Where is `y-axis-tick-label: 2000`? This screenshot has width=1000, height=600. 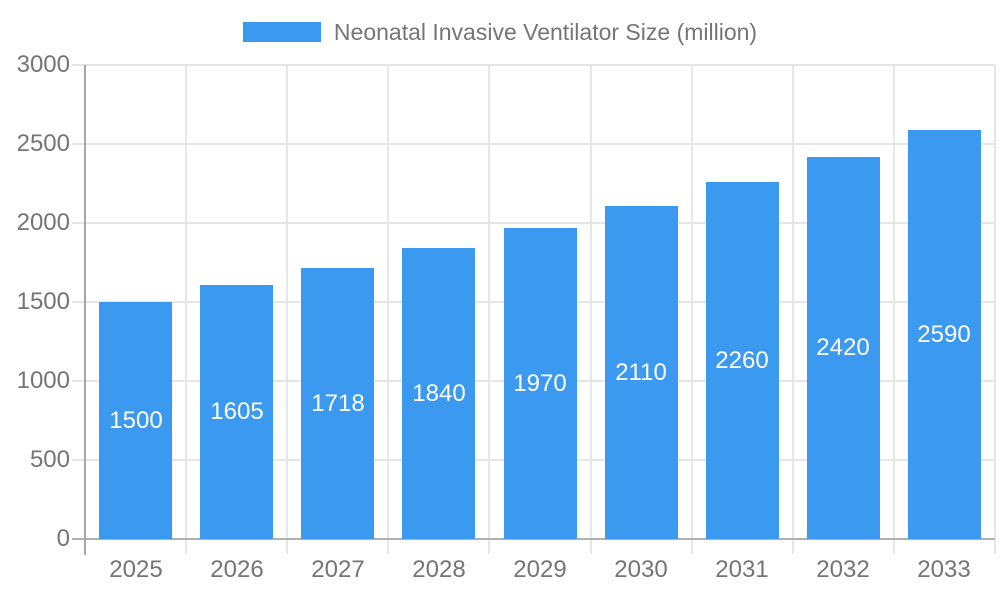
y-axis-tick-label: 2000 is located at coordinates (43, 222).